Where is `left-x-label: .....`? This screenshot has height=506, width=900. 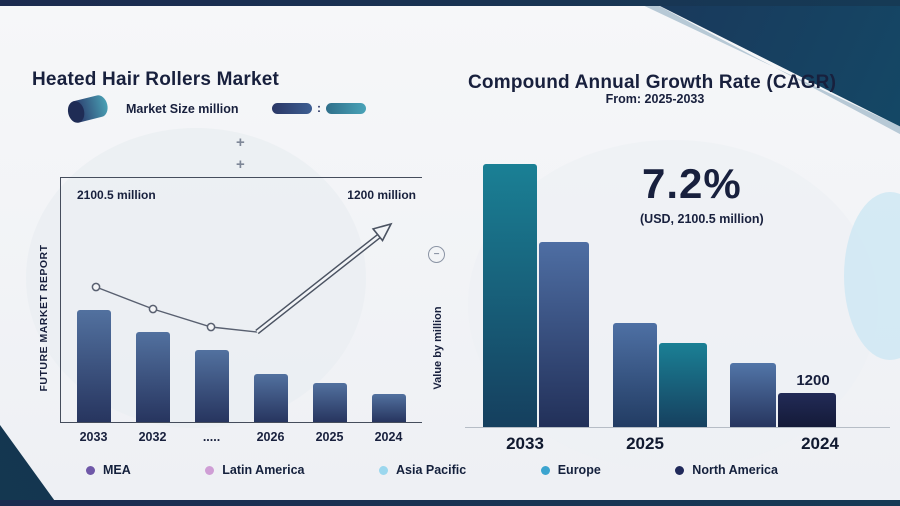
left-x-label: ..... is located at coordinates (211, 437).